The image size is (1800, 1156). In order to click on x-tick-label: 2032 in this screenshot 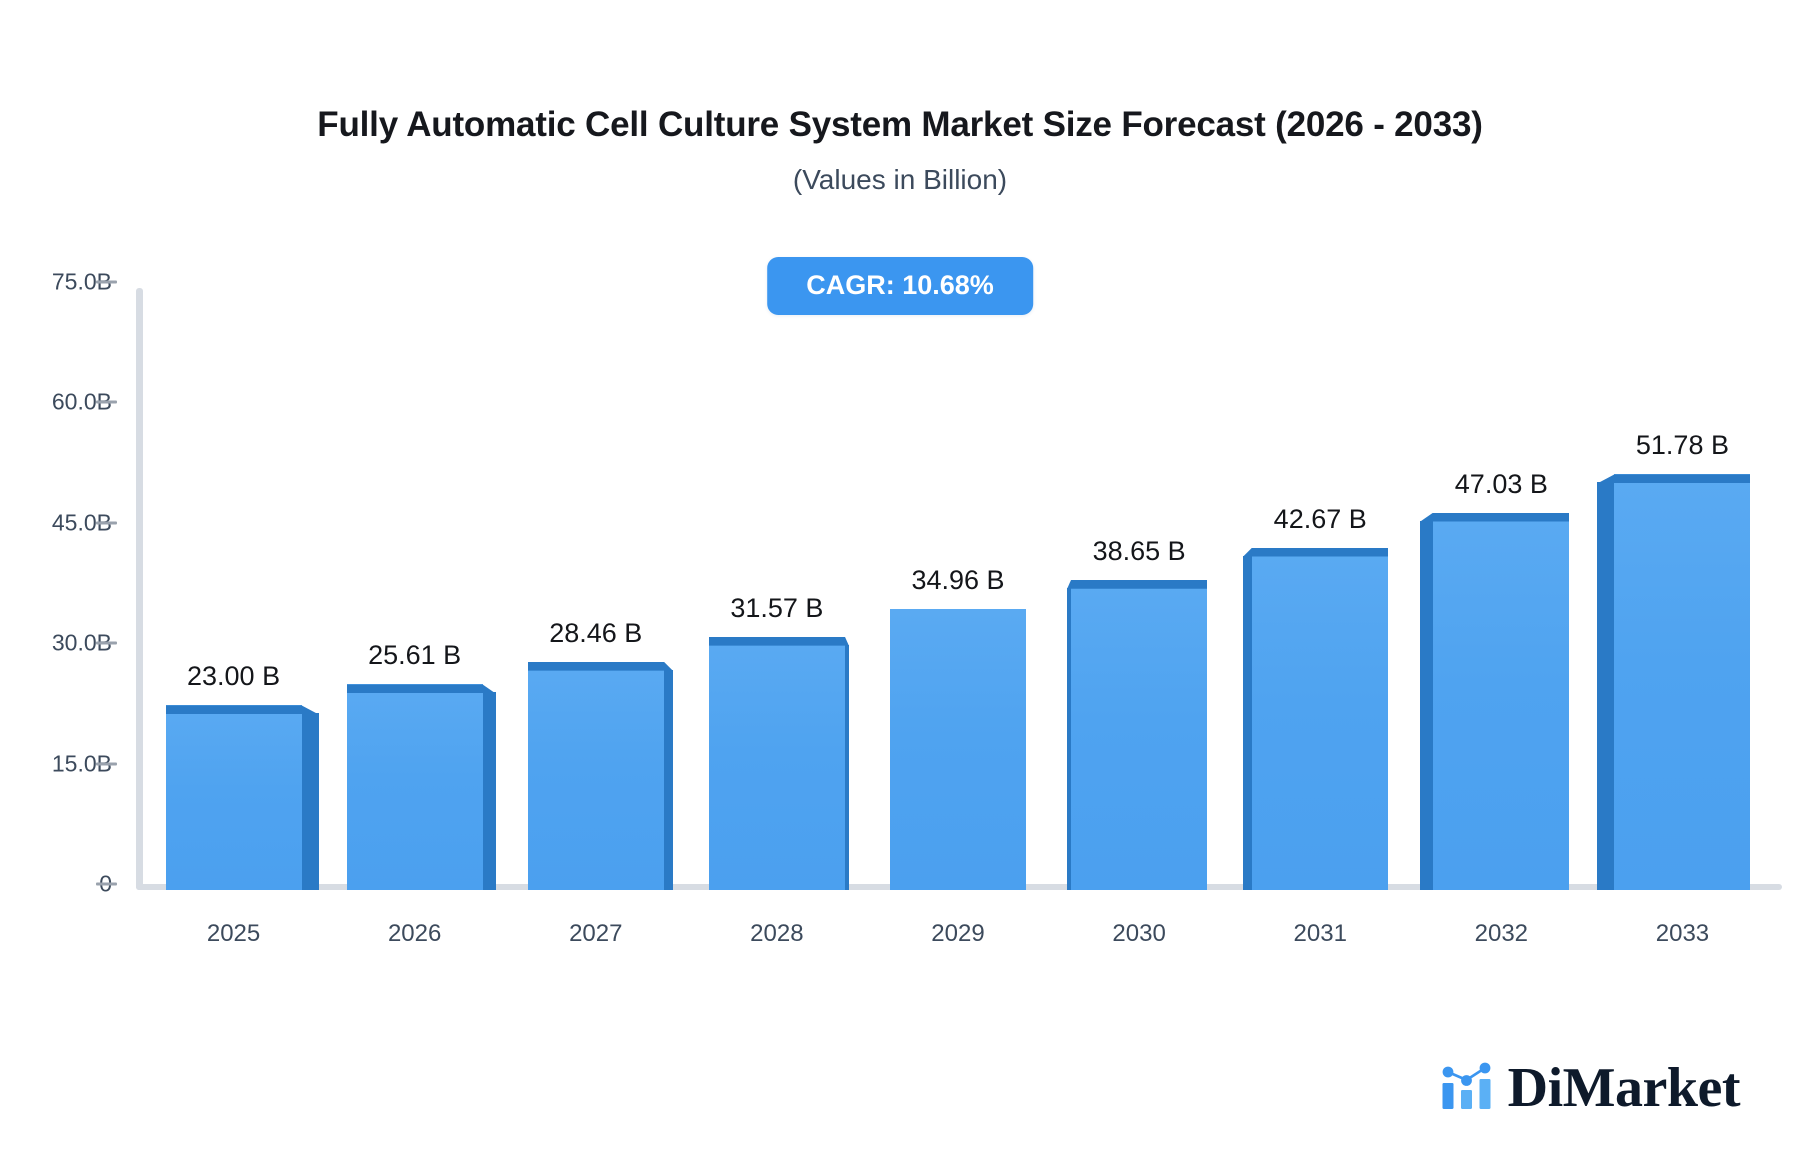, I will do `click(1501, 933)`.